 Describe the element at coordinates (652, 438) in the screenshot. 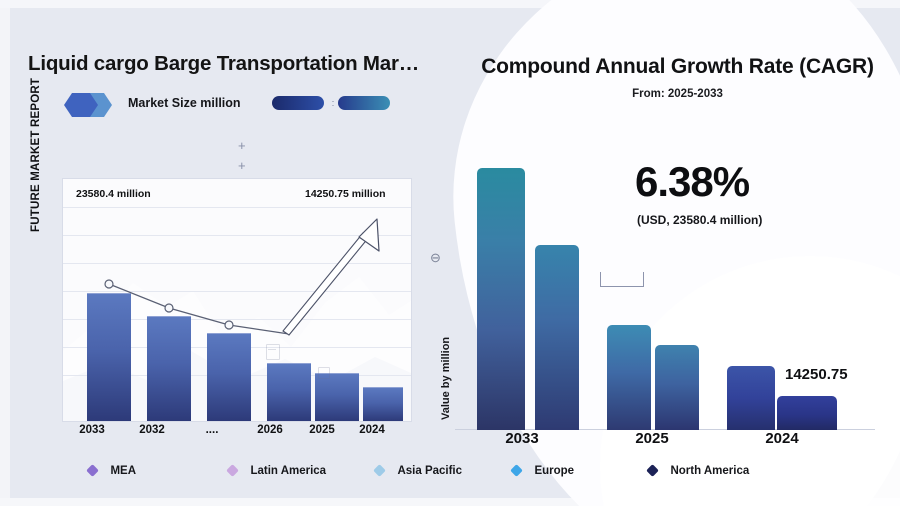

I see `cagr-xtick-2025: 2025` at that location.